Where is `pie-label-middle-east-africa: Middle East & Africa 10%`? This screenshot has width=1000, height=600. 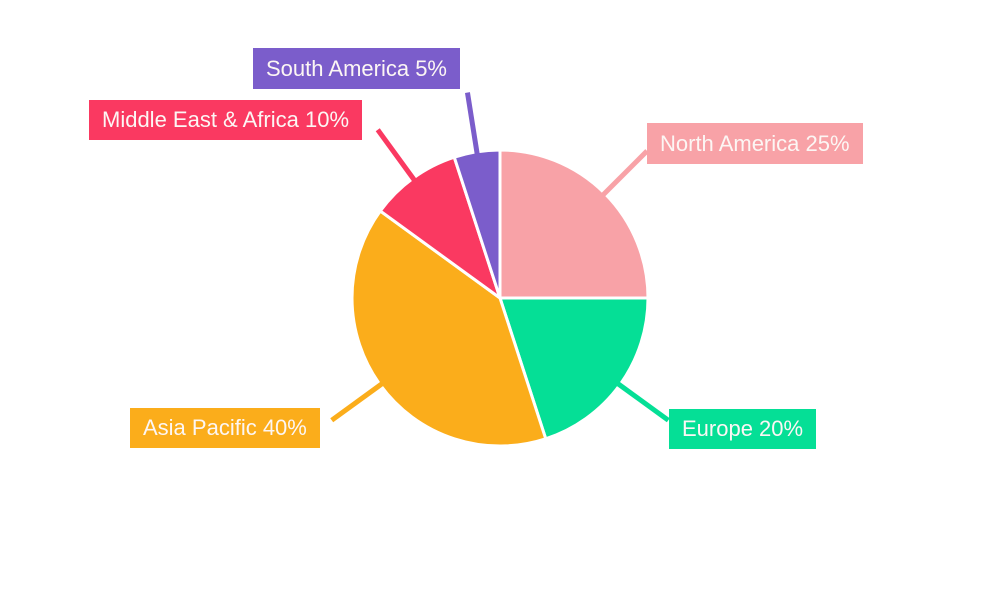 pie-label-middle-east-africa: Middle East & Africa 10% is located at coordinates (226, 120).